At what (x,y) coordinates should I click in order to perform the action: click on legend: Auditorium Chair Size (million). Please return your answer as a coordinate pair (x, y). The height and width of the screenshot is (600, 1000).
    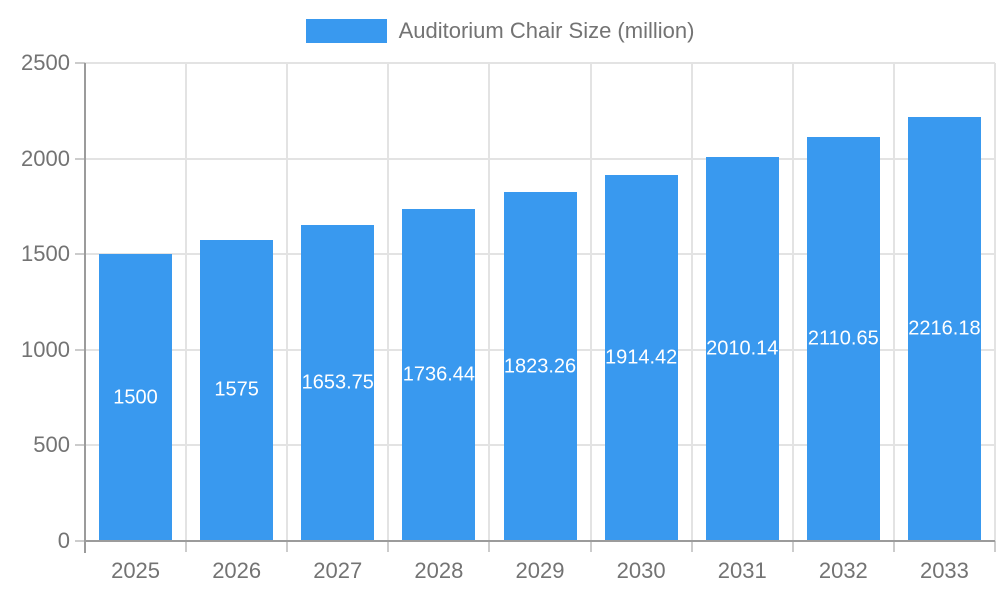
    Looking at the image, I should click on (500, 31).